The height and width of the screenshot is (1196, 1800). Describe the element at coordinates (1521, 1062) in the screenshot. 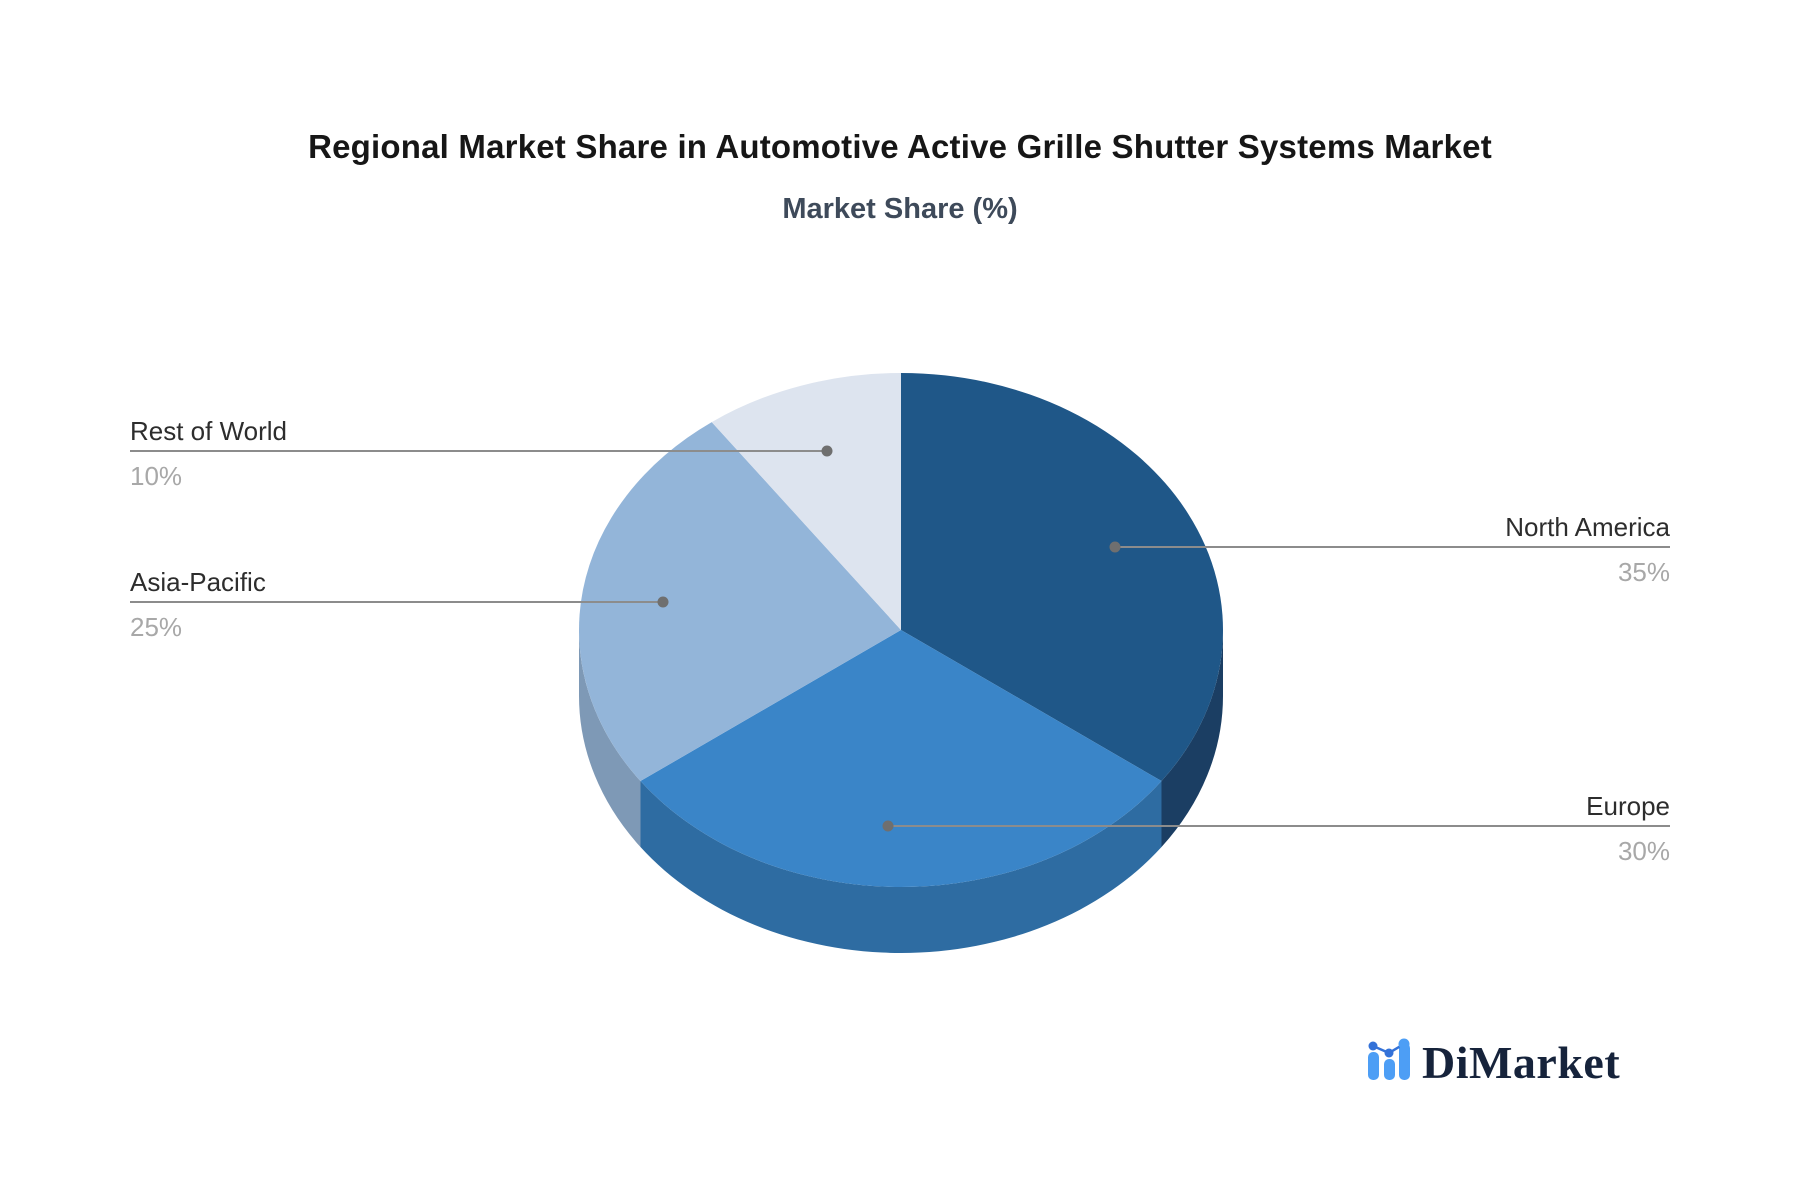

I see `logo-text: DiMarket` at that location.